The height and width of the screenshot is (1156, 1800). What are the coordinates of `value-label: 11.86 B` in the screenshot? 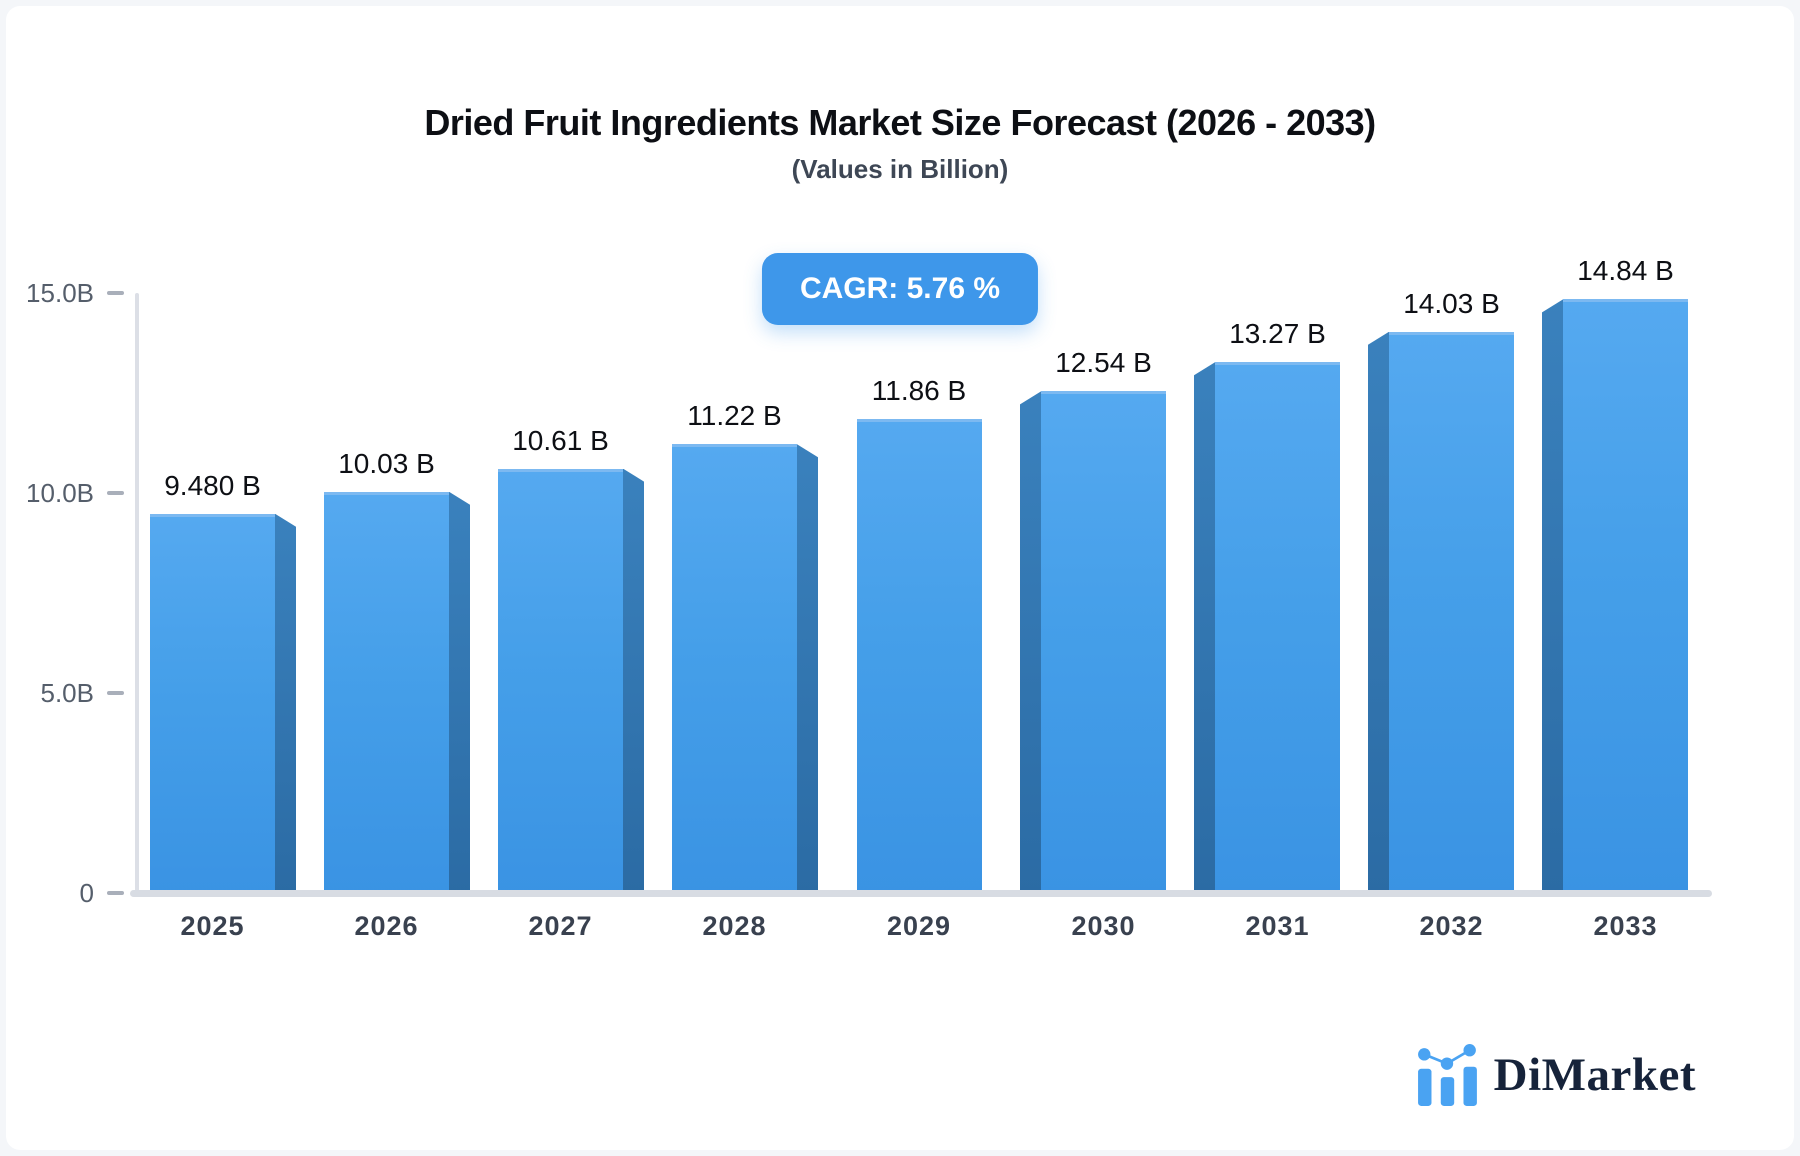 It's located at (919, 390).